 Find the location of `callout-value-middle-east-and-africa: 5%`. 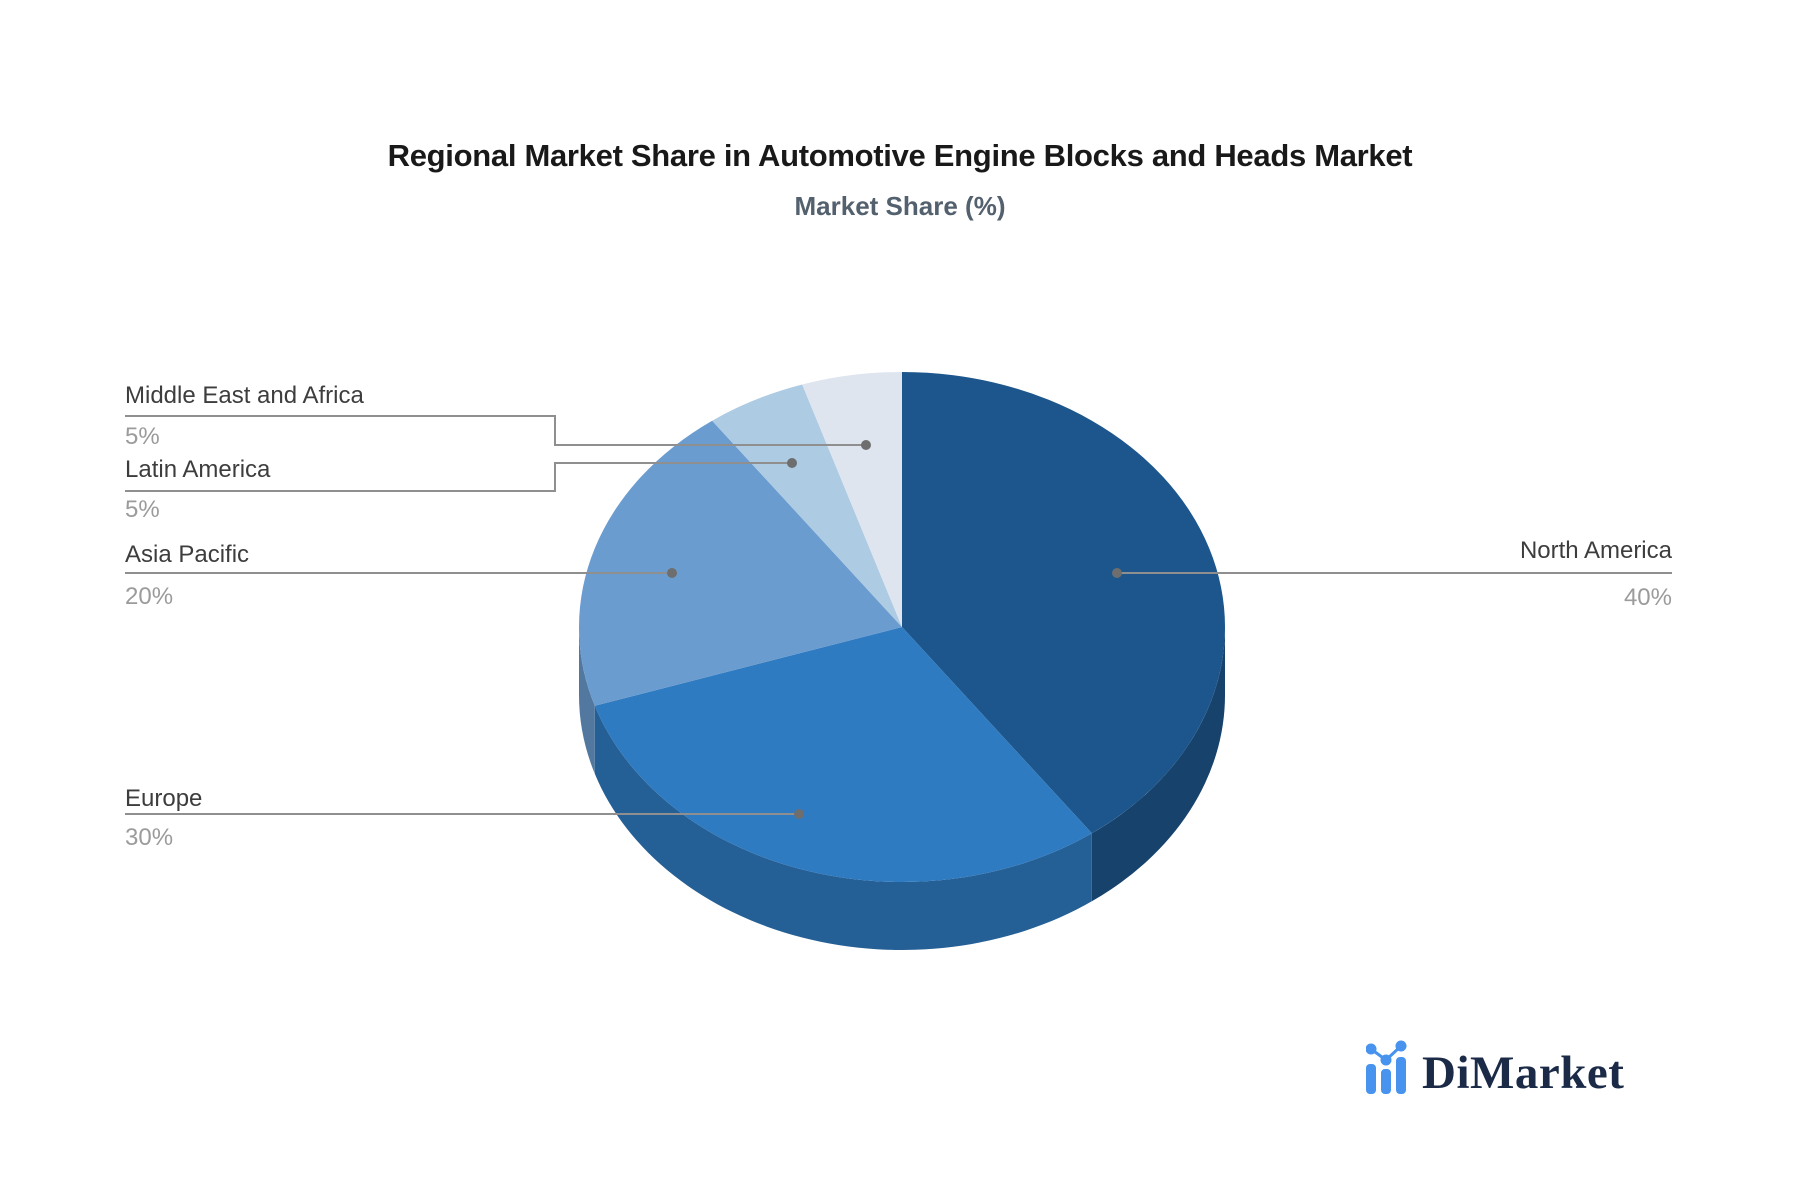

callout-value-middle-east-and-africa: 5% is located at coordinates (142, 436).